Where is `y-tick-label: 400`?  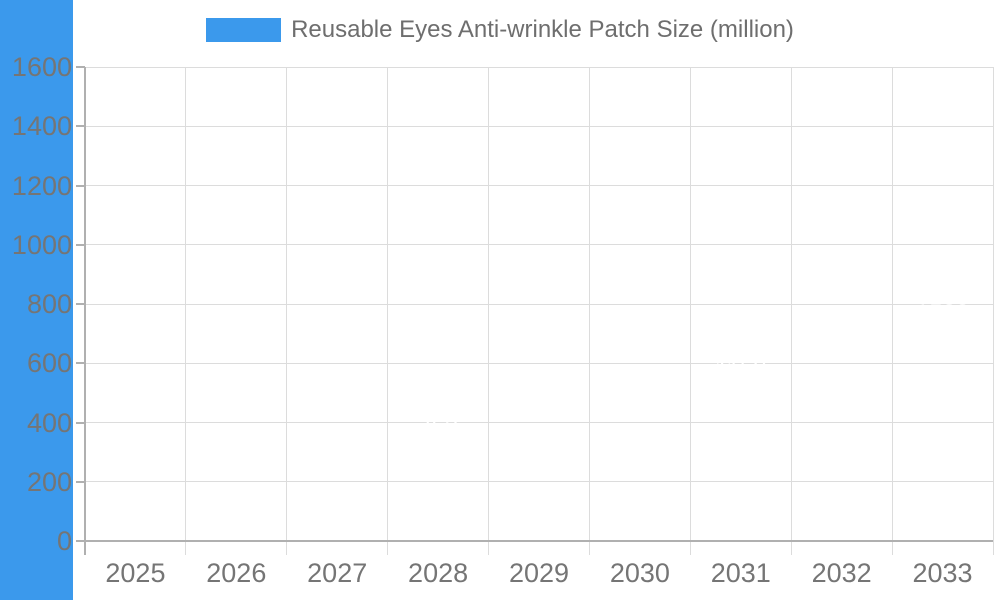 y-tick-label: 400 is located at coordinates (49, 422).